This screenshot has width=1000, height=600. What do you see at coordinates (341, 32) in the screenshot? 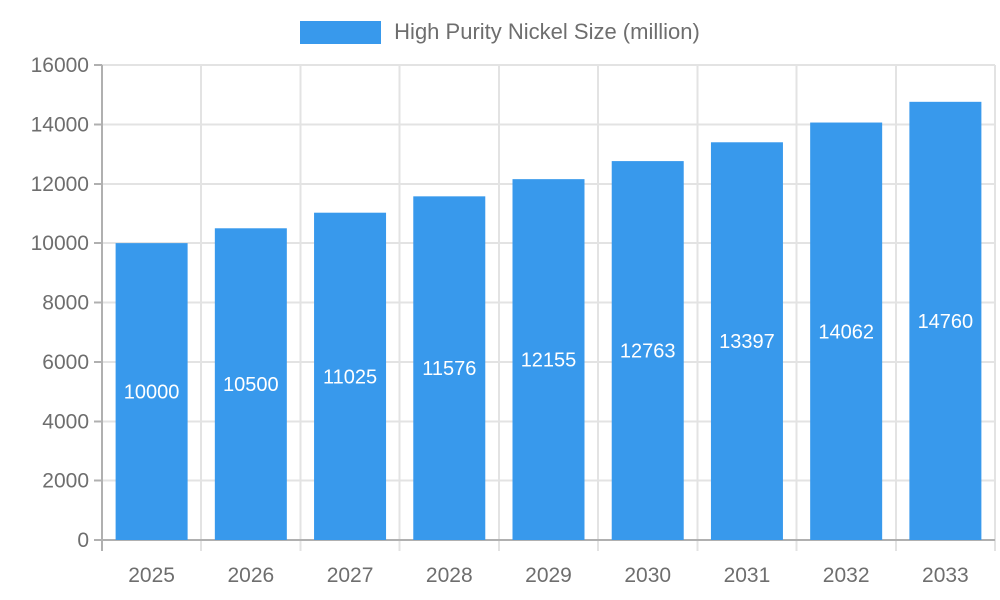
I see `legend-color-swatch` at bounding box center [341, 32].